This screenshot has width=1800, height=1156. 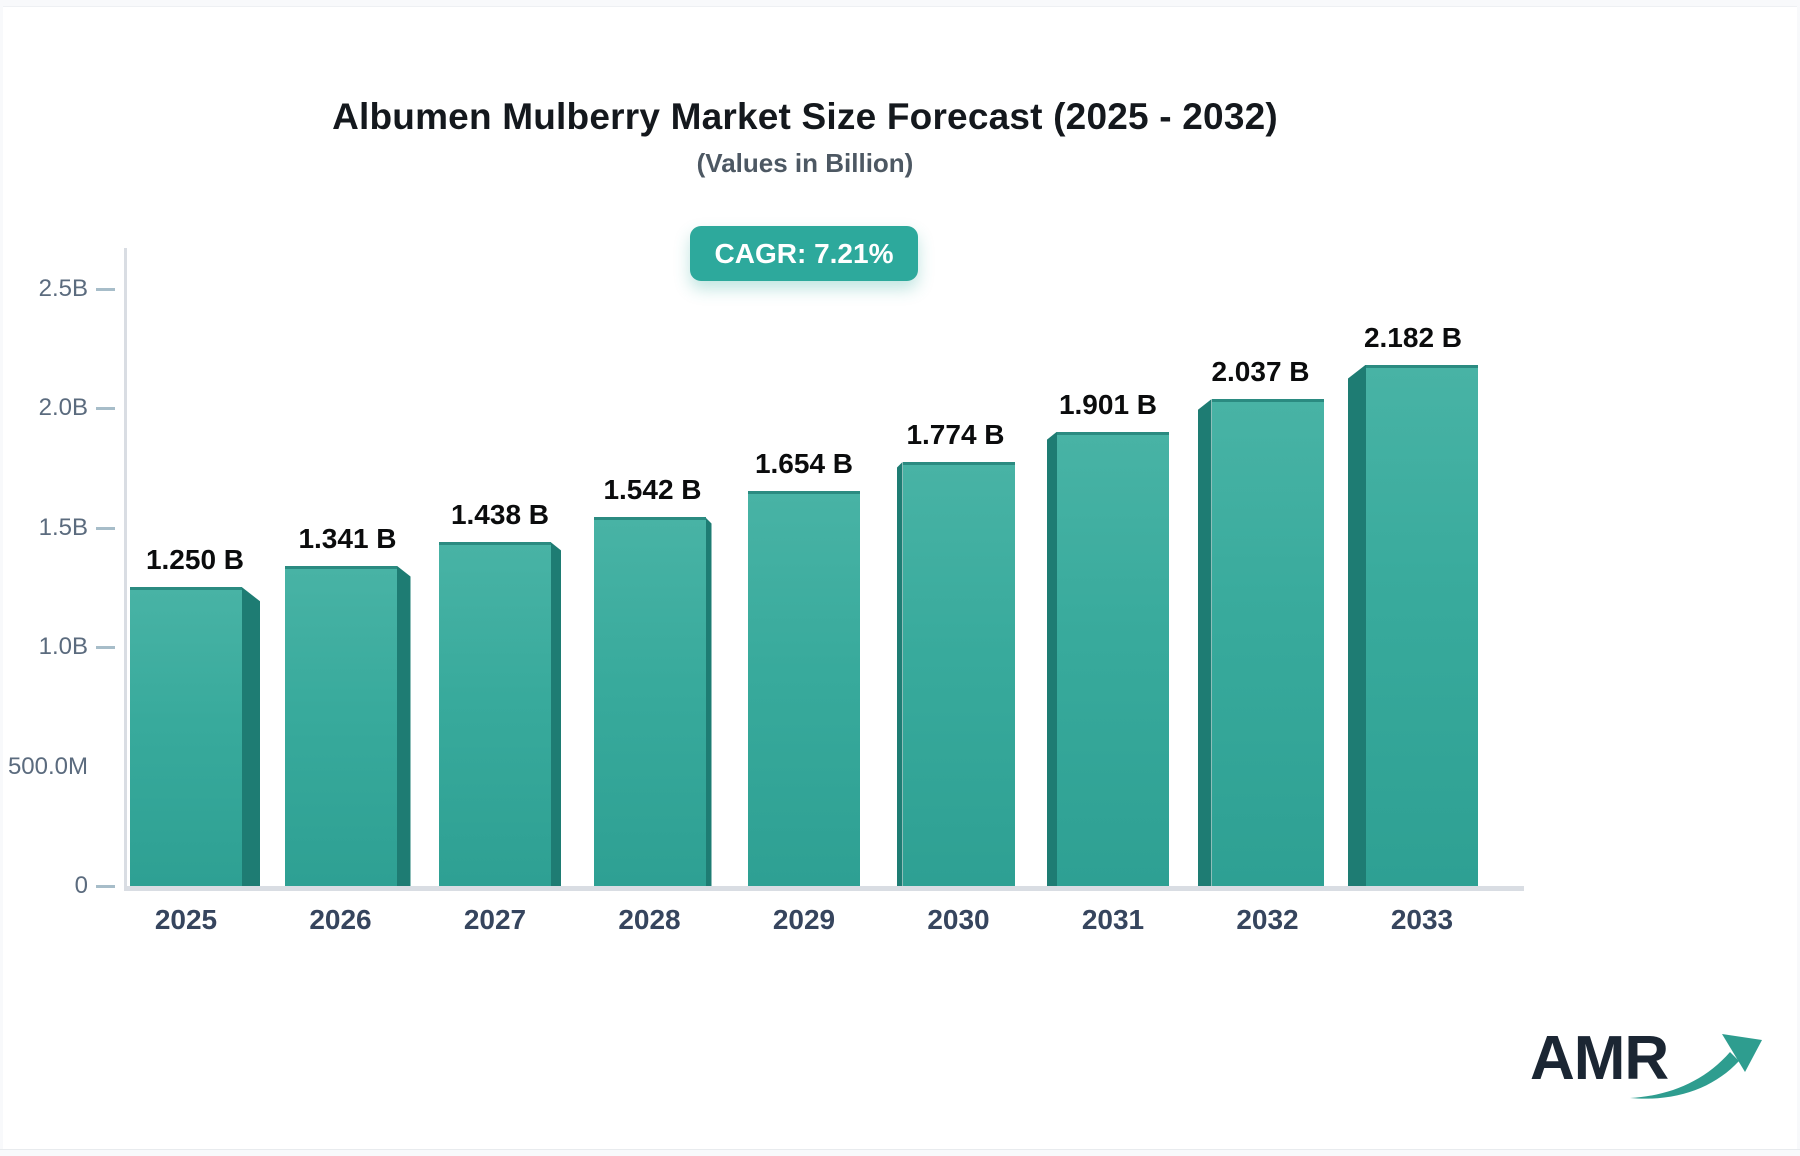 I want to click on bar-value-label: 2.182 B, so click(x=1413, y=337).